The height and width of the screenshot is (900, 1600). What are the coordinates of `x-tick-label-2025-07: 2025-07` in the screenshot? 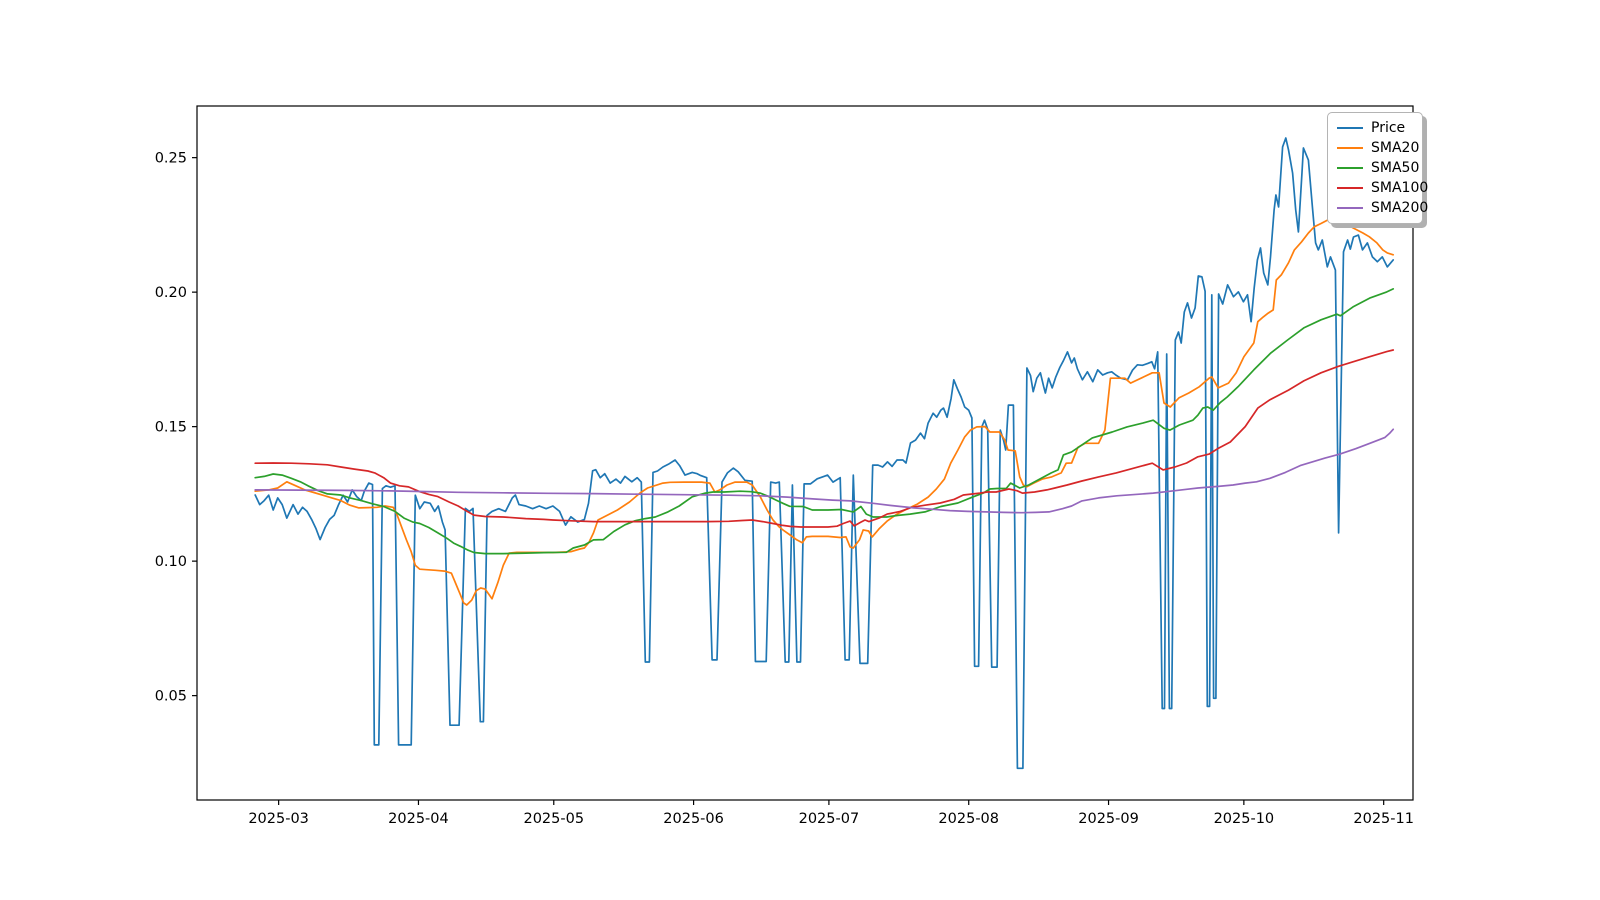 It's located at (829, 819).